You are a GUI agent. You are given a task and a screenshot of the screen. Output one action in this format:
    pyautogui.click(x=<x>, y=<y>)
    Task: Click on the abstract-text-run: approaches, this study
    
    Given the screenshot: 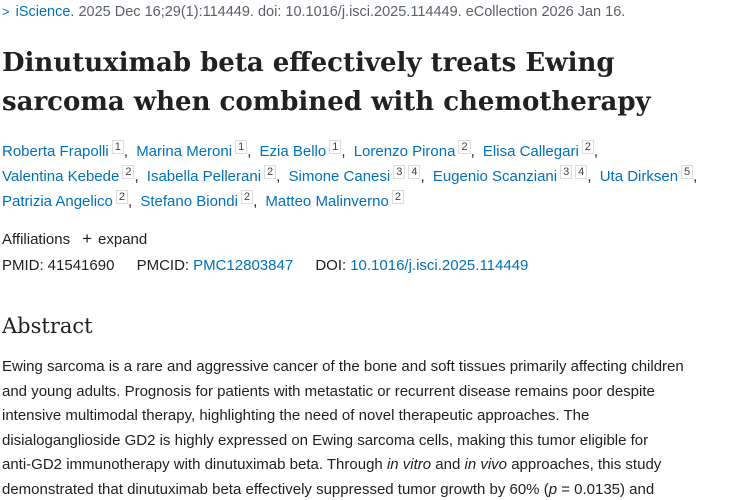 What is the action you would take?
    pyautogui.click(x=584, y=465)
    